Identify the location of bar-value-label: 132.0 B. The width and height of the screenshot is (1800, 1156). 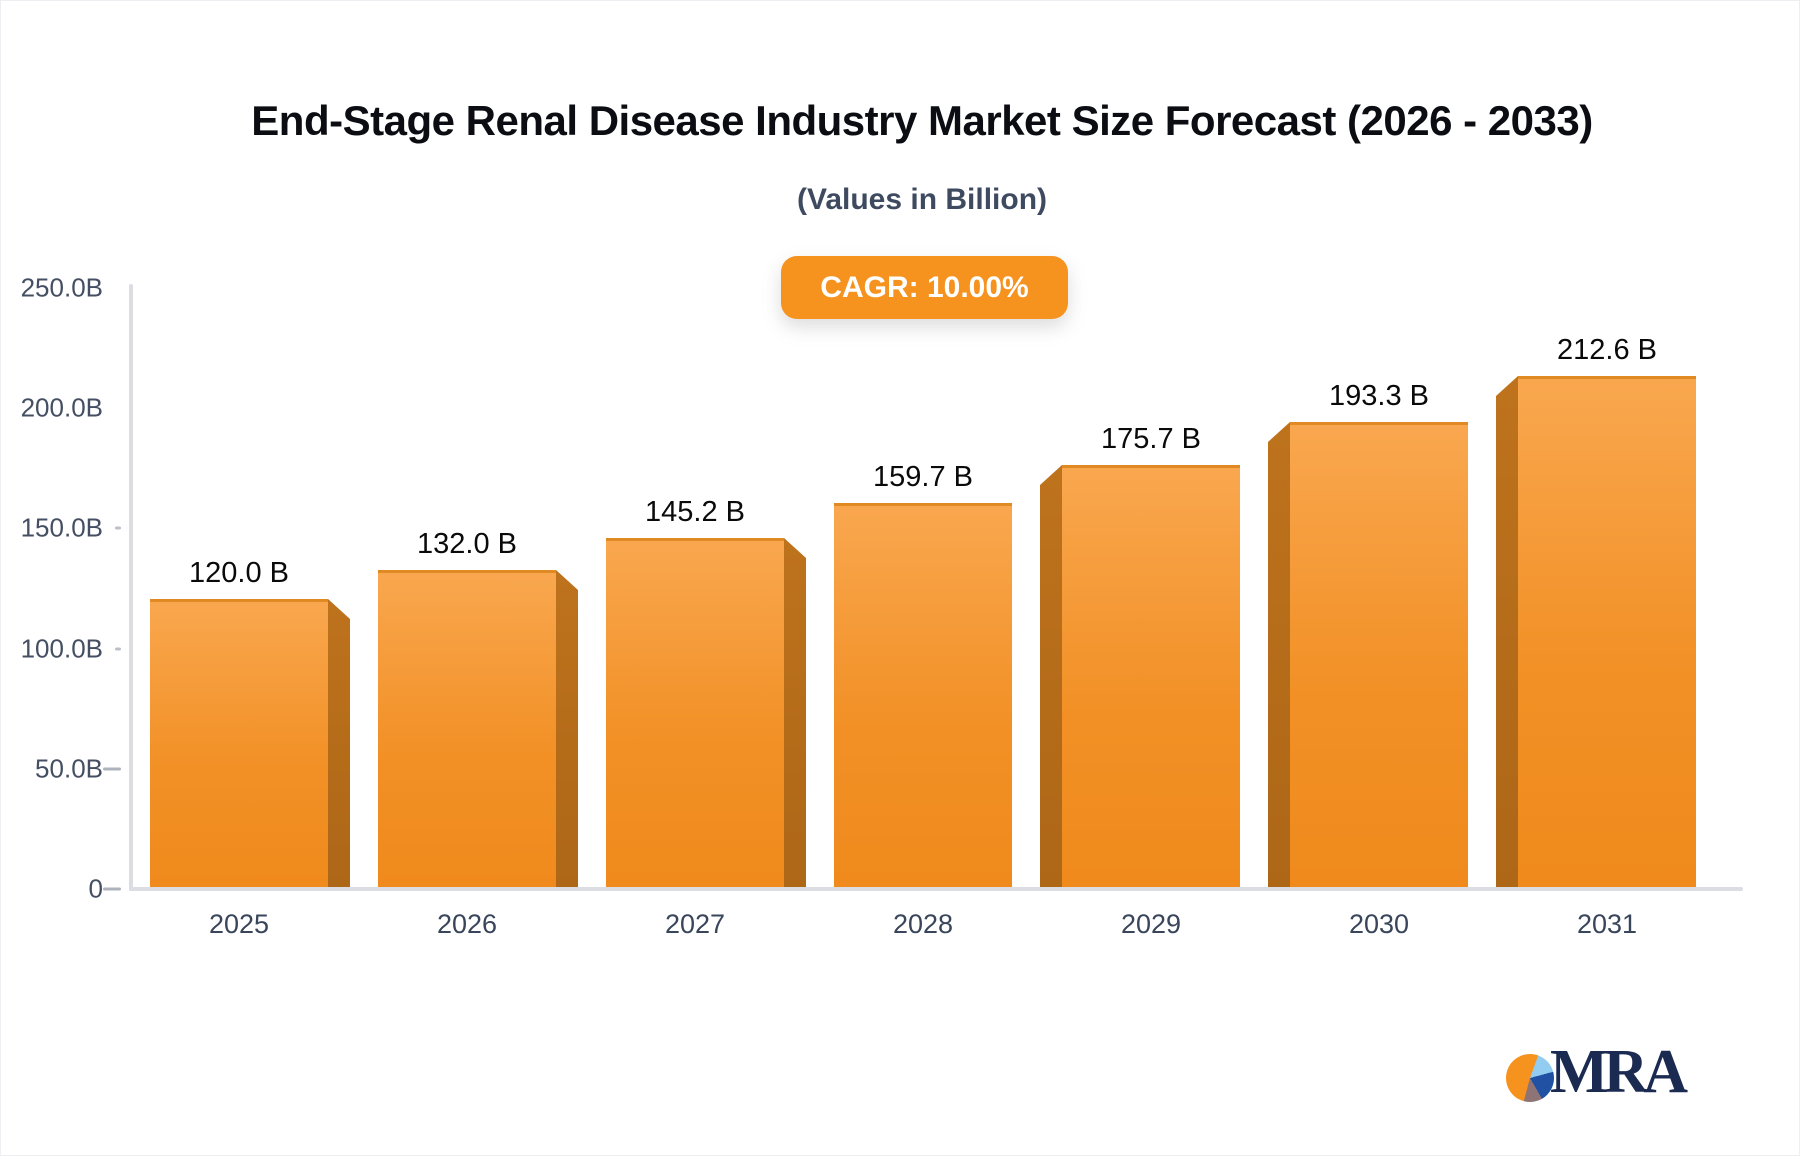
(467, 544).